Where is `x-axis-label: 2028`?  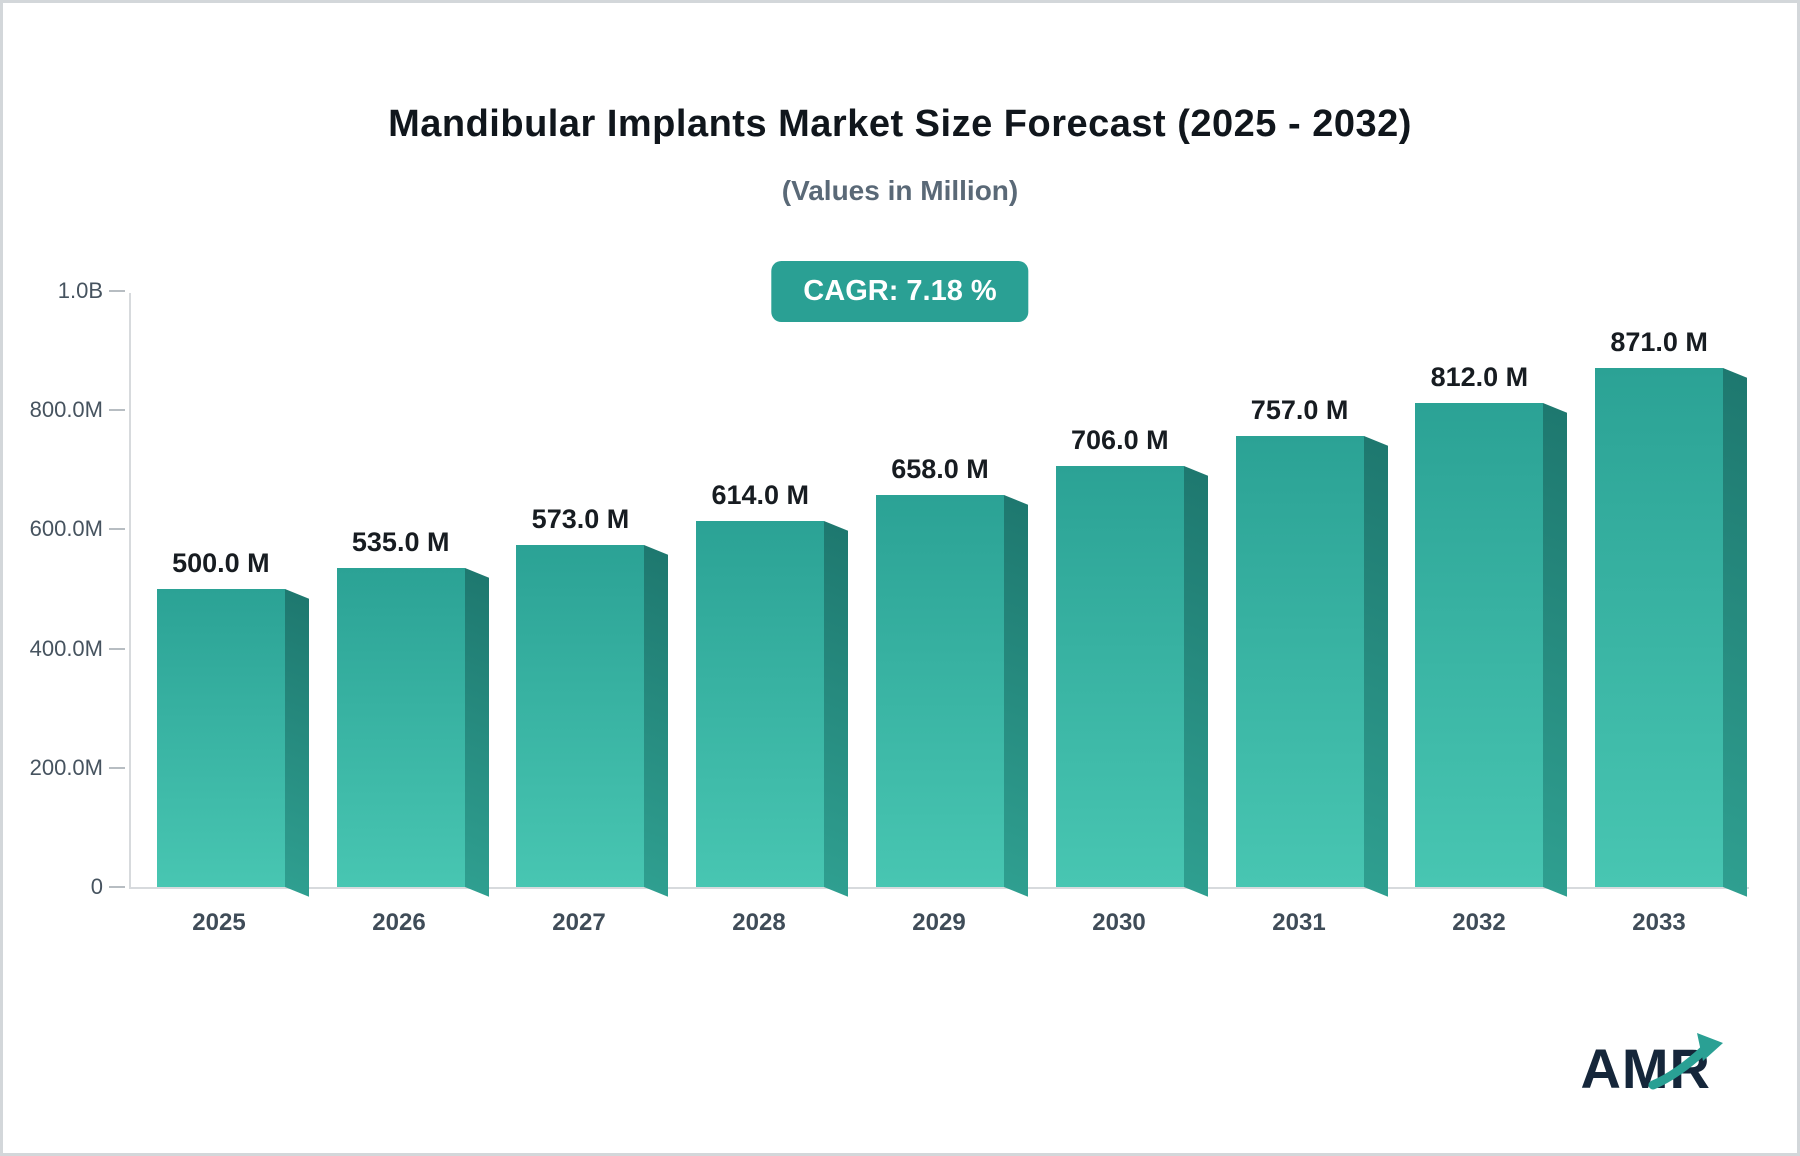 x-axis-label: 2028 is located at coordinates (759, 922).